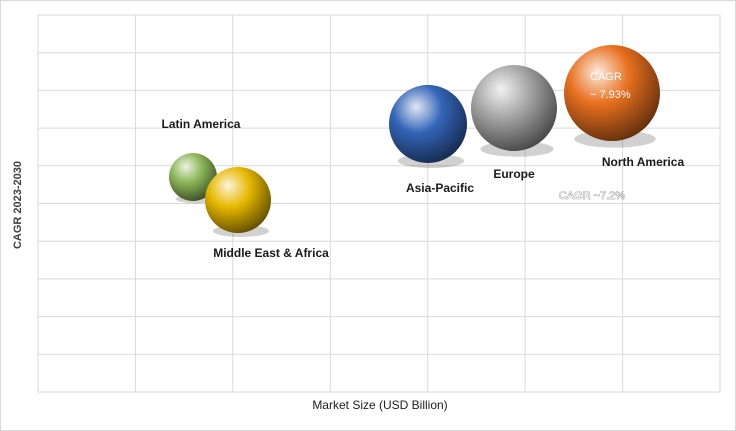  I want to click on bubble-label: North America, so click(643, 162).